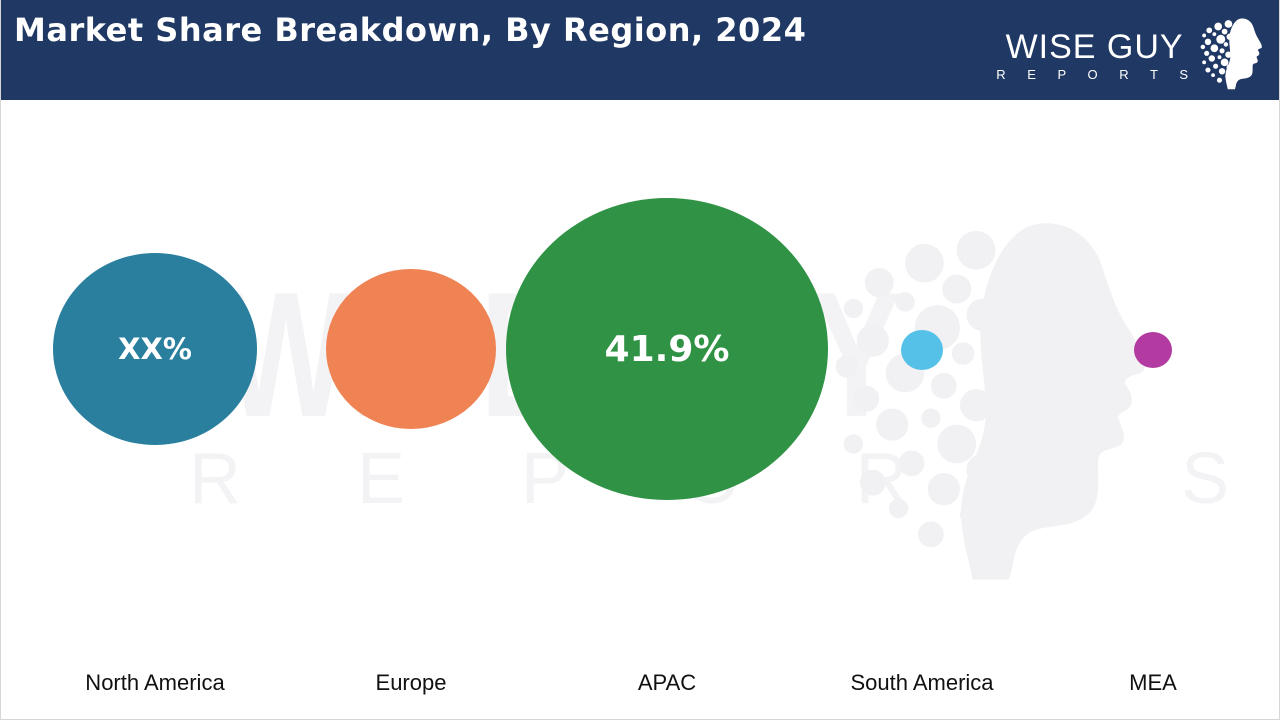 This screenshot has height=720, width=1280. I want to click on bubble-north-america: XX%, so click(155, 349).